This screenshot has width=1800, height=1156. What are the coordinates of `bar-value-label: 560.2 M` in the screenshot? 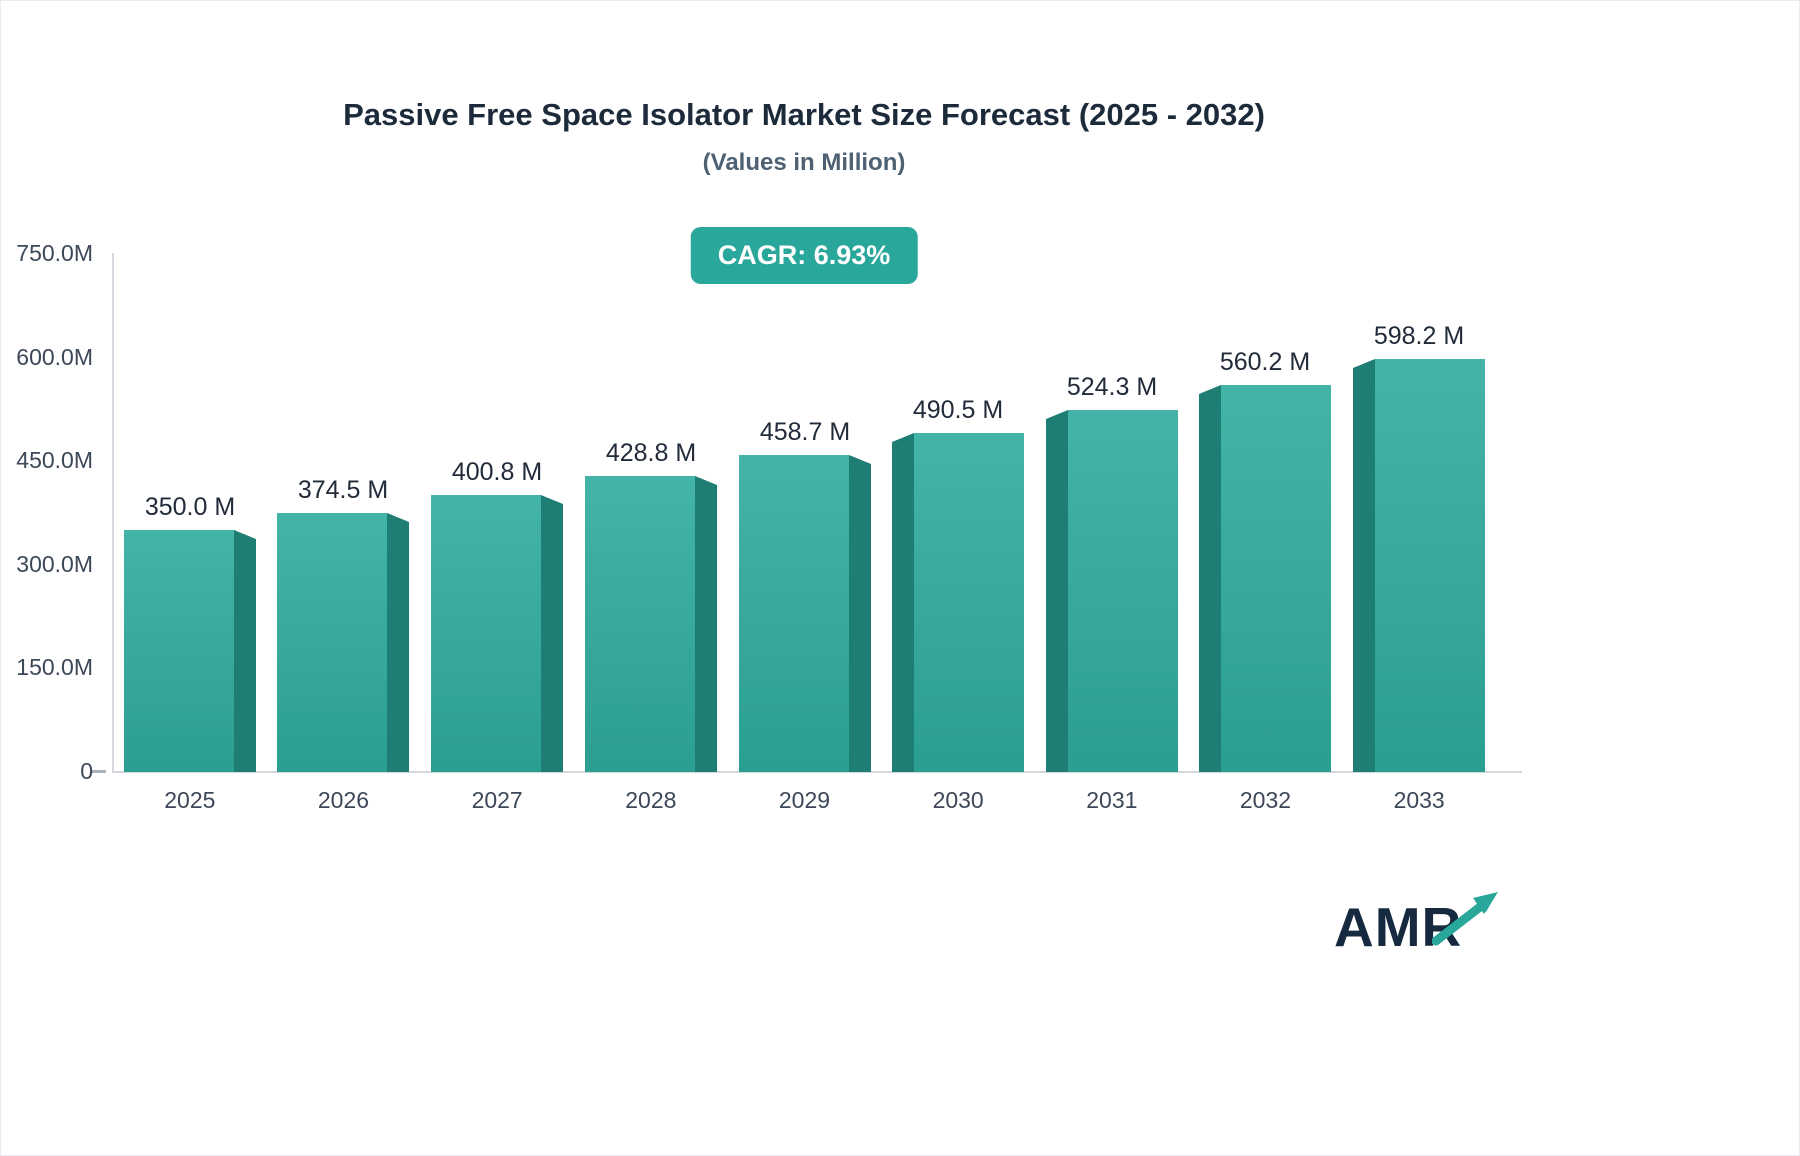 It's located at (1265, 362).